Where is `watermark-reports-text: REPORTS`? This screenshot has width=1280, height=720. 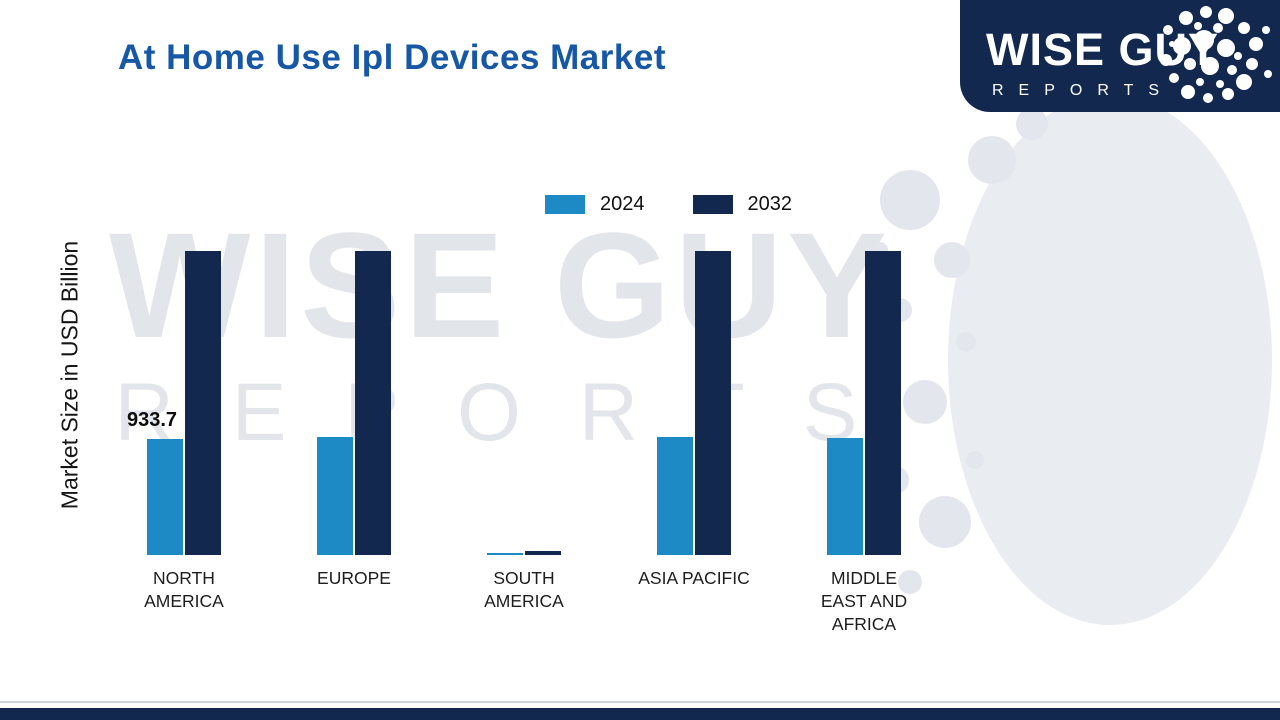 watermark-reports-text: REPORTS is located at coordinates (515, 412).